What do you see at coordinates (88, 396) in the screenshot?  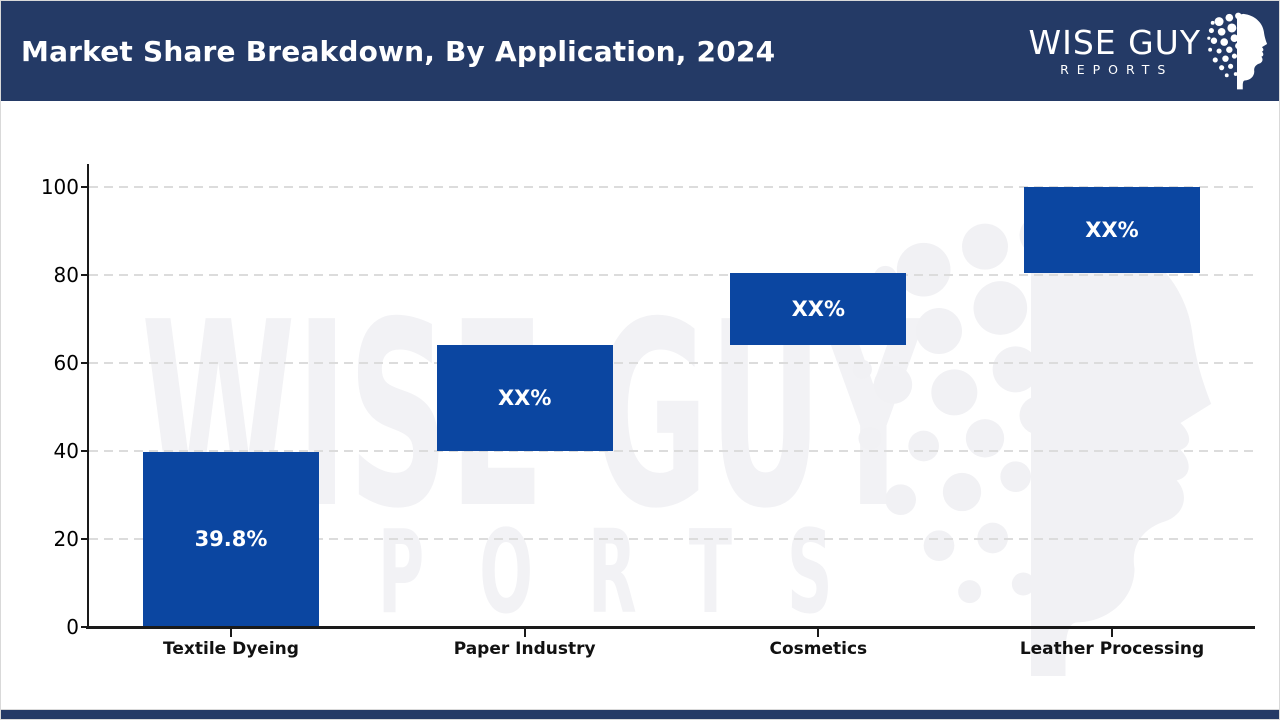 I see `y-axis-spine` at bounding box center [88, 396].